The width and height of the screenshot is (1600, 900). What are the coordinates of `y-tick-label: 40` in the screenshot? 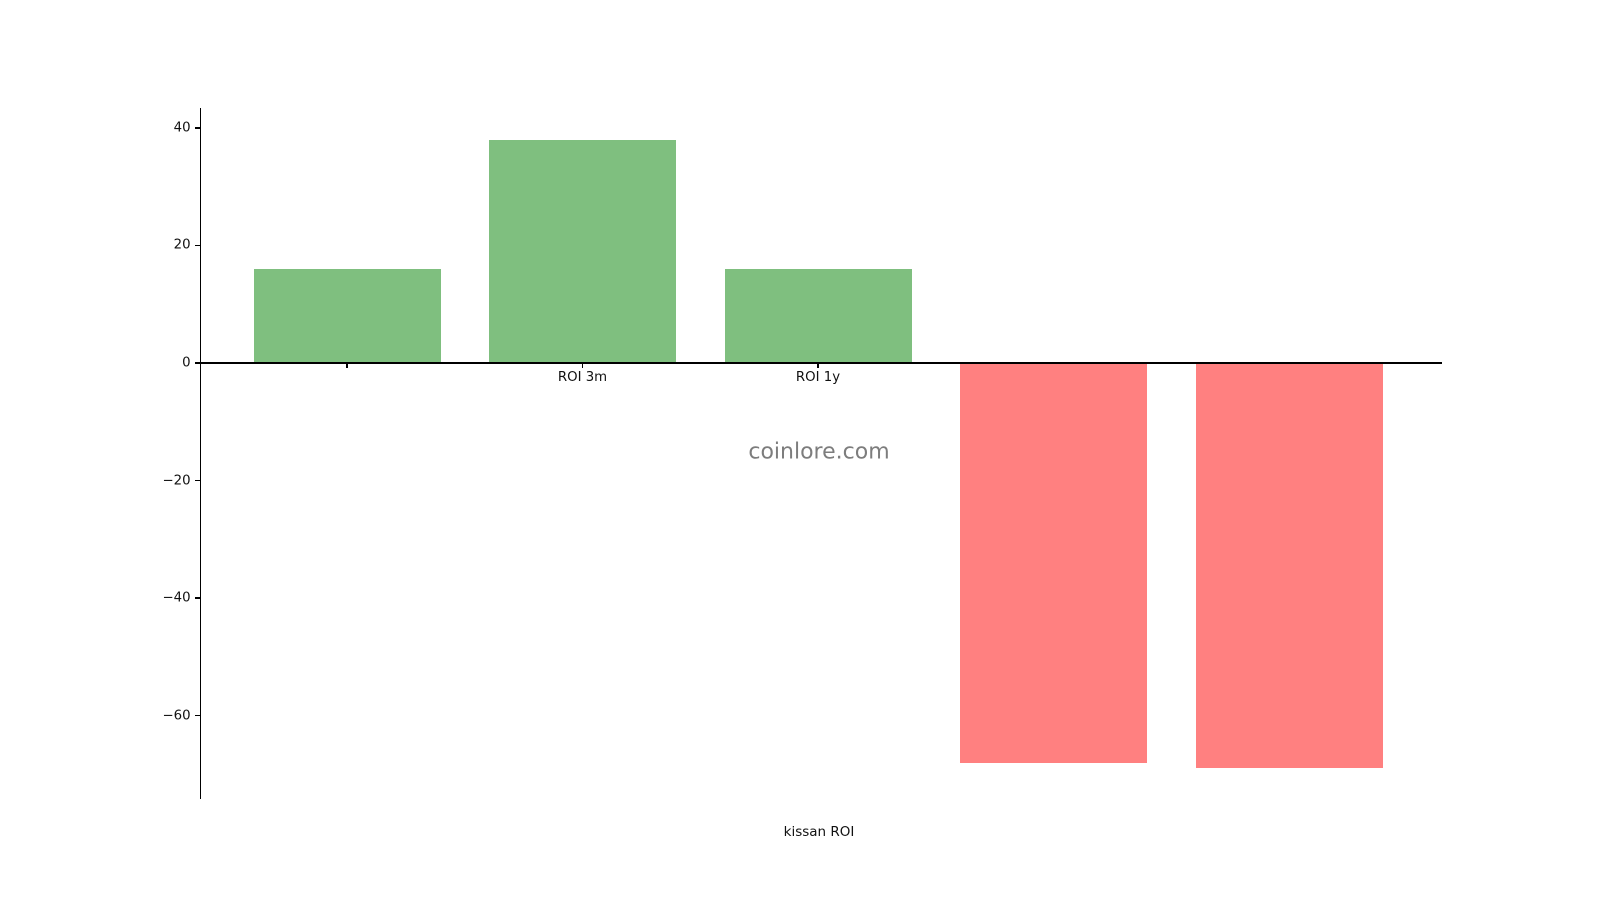 It's located at (182, 128).